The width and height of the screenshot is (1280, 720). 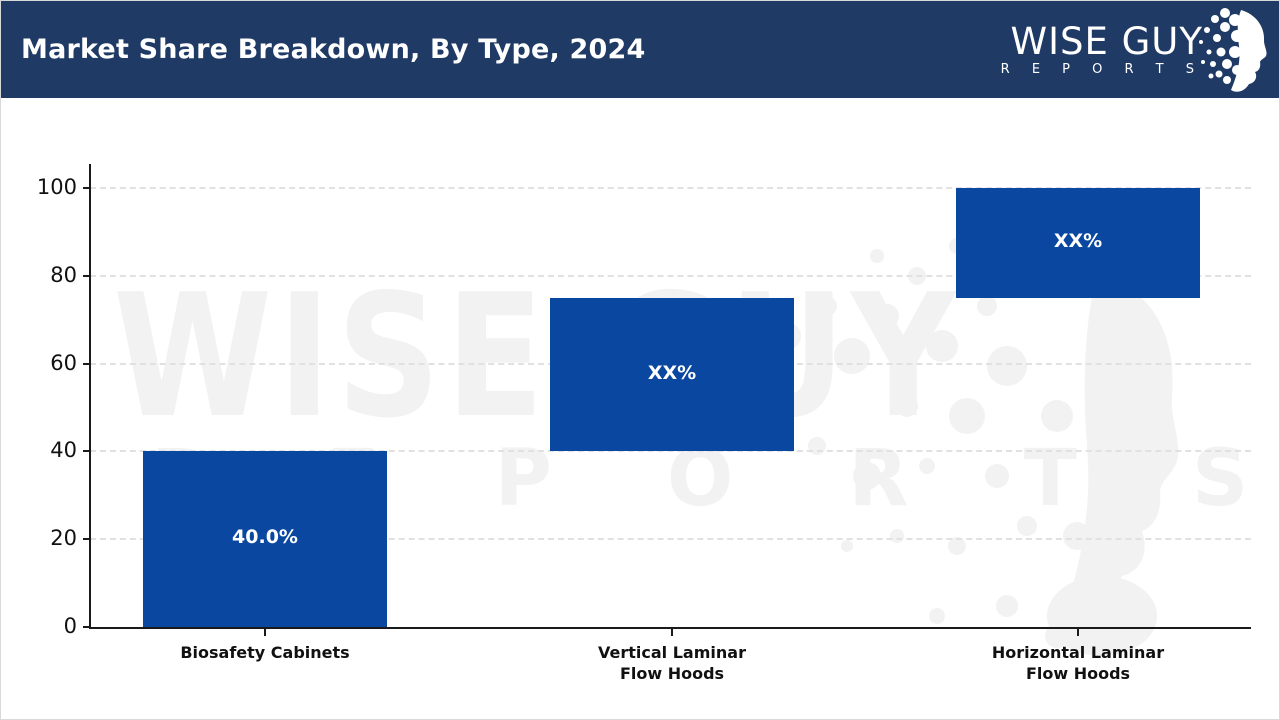 I want to click on x-category-label-1: Biosafety Cabinets, so click(x=265, y=652).